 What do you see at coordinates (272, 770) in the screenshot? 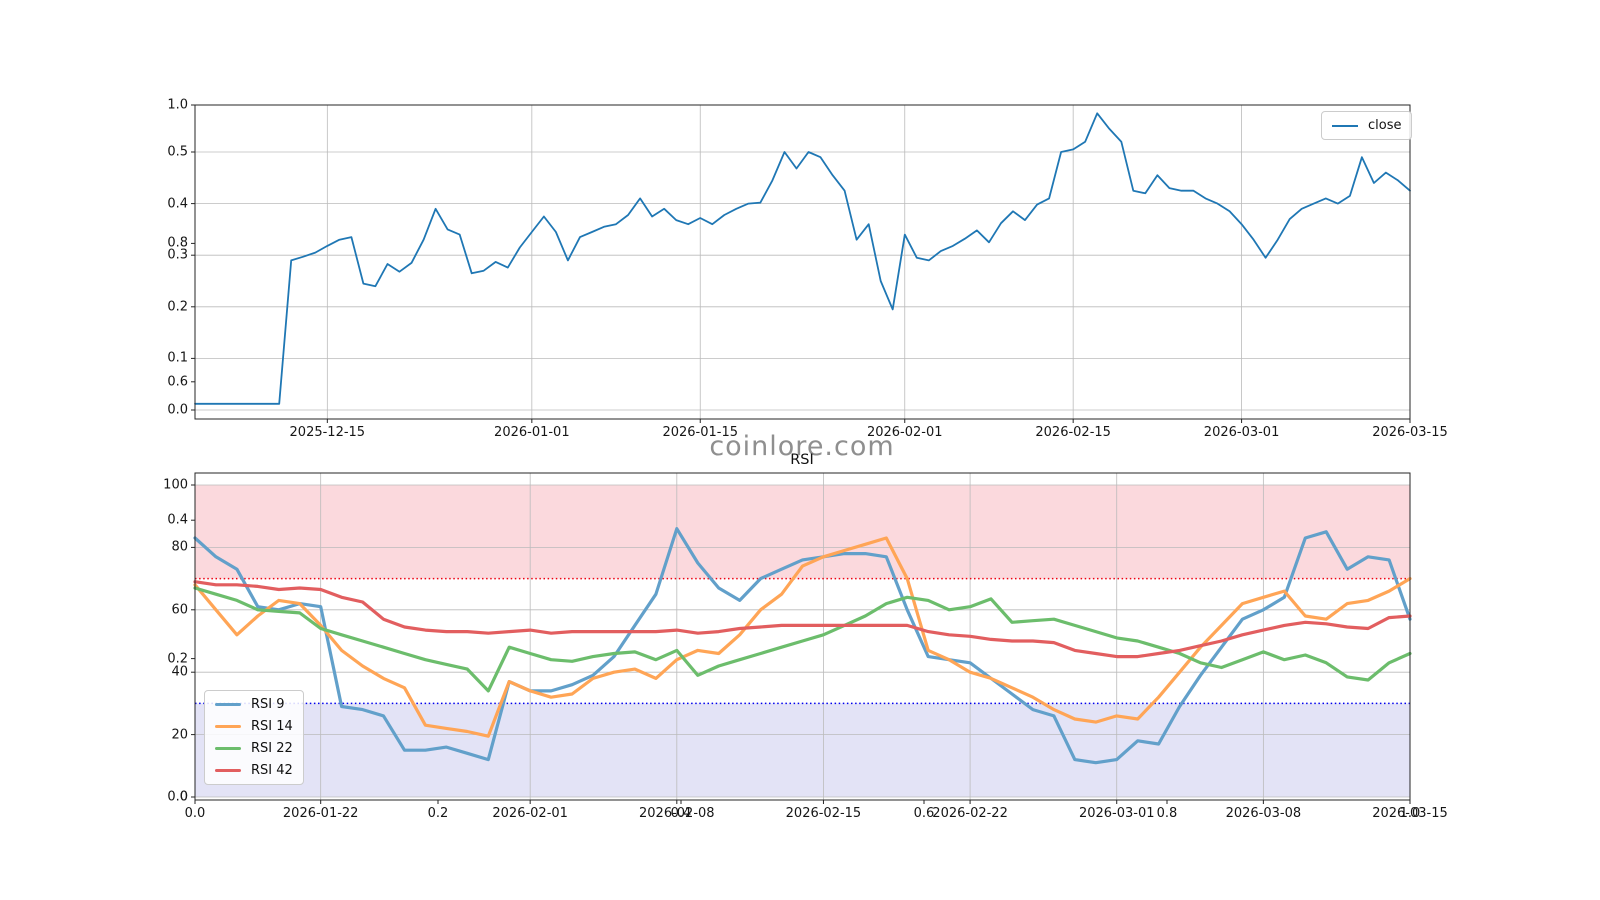
I see `legend-label-rsi-42: RSI 42` at bounding box center [272, 770].